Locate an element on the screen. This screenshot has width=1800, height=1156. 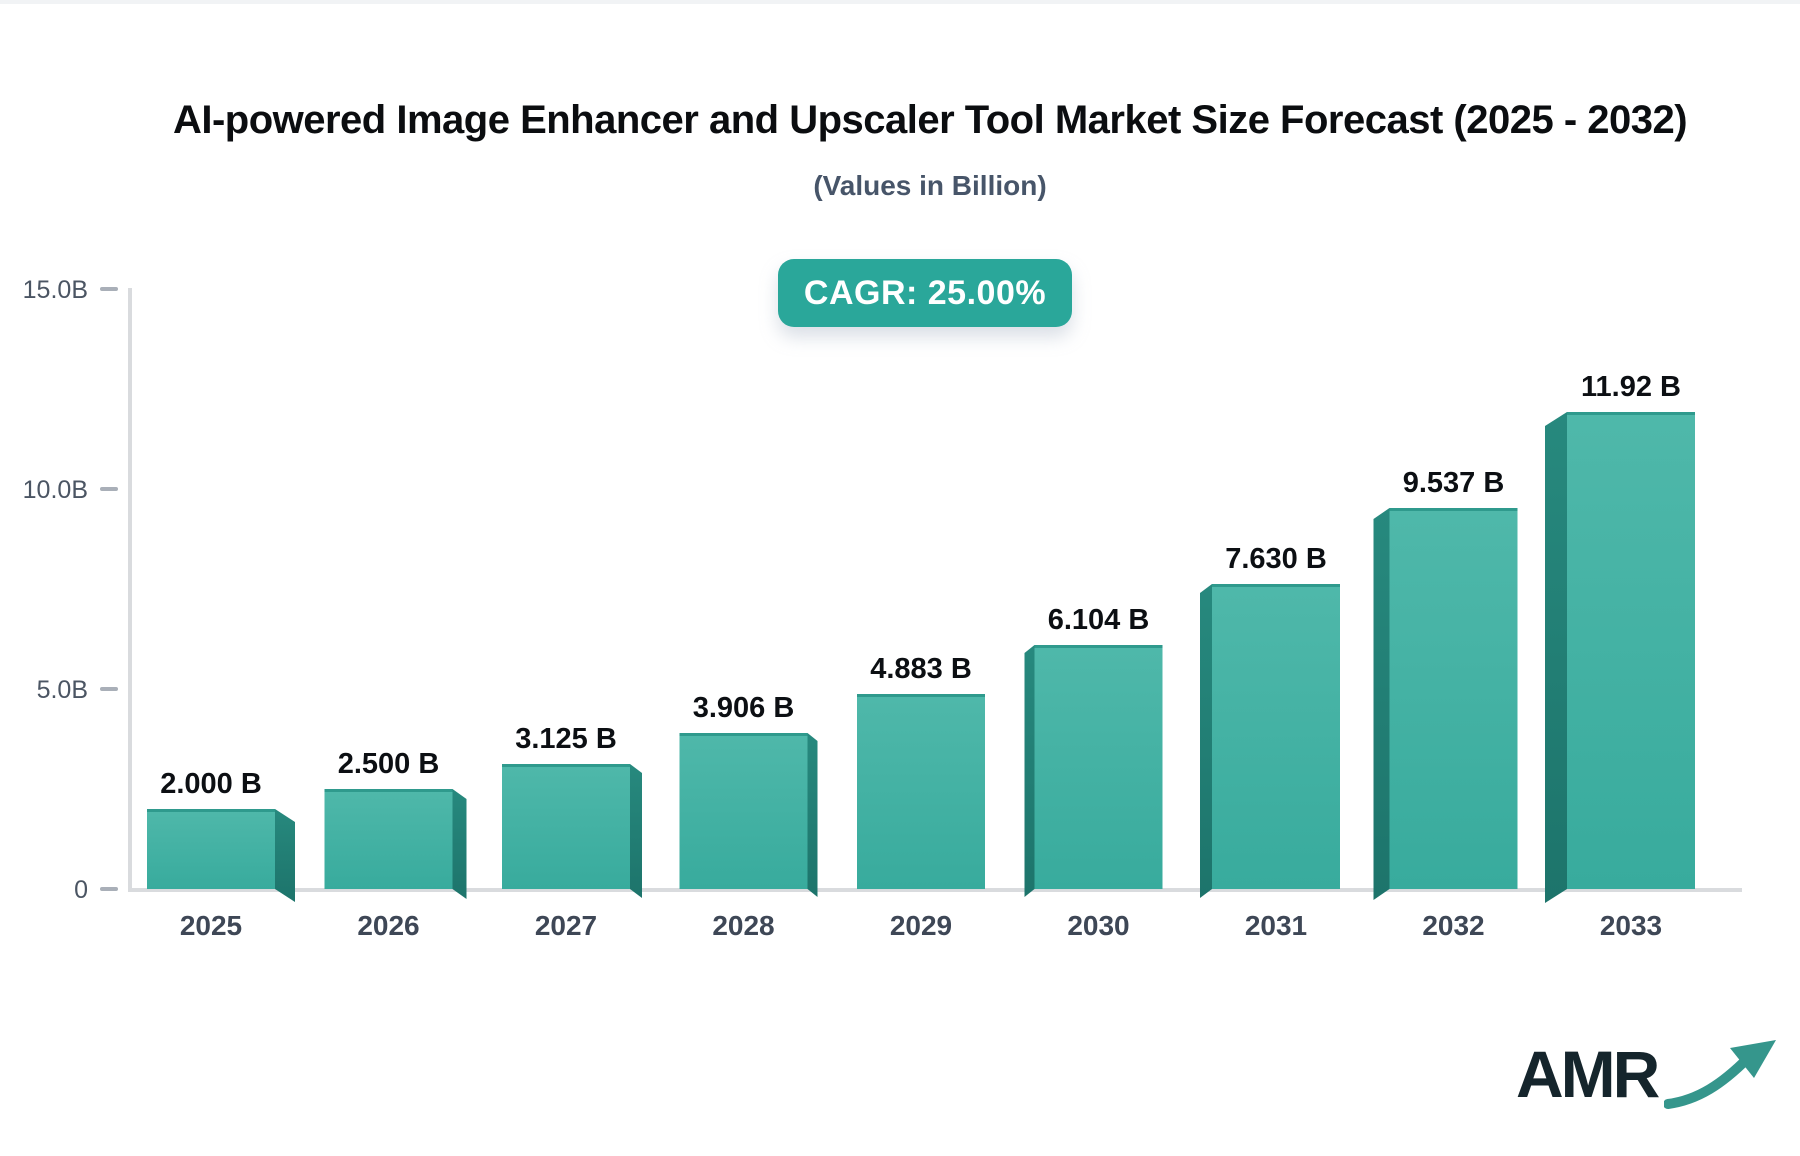
bar-2025: 2.000 B 2025 is located at coordinates (221, 854).